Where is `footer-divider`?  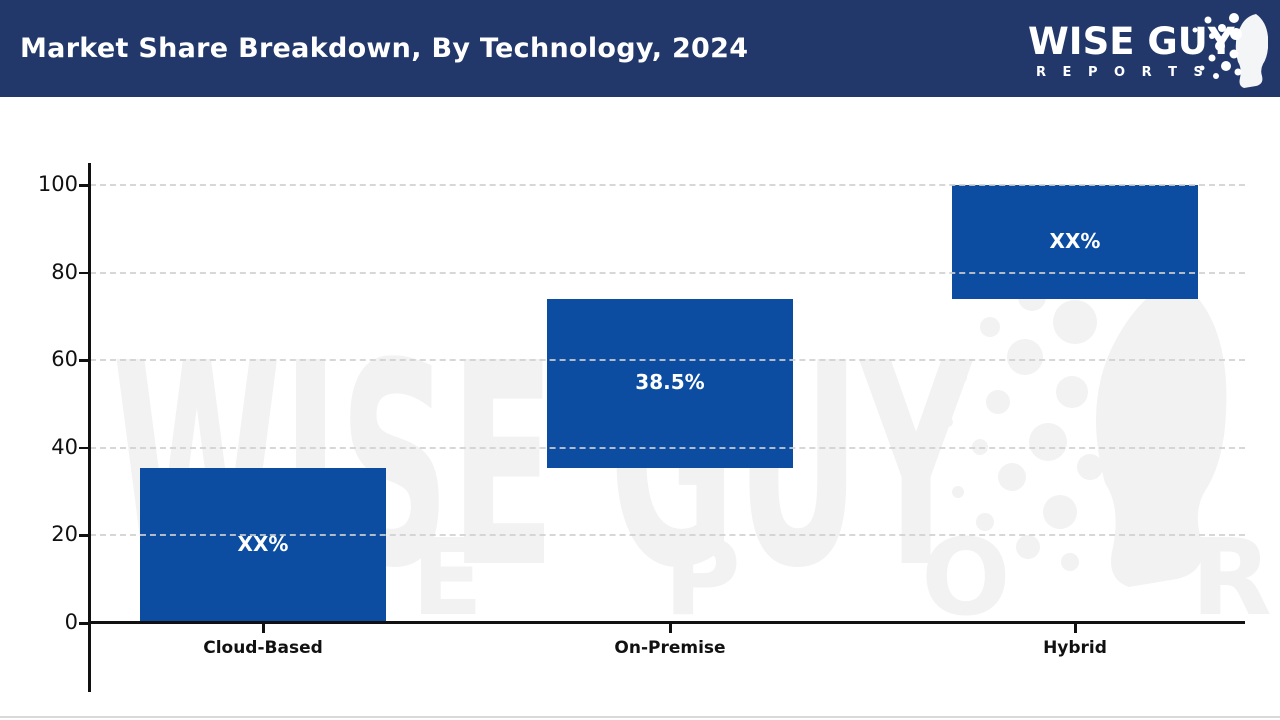 footer-divider is located at coordinates (640, 717).